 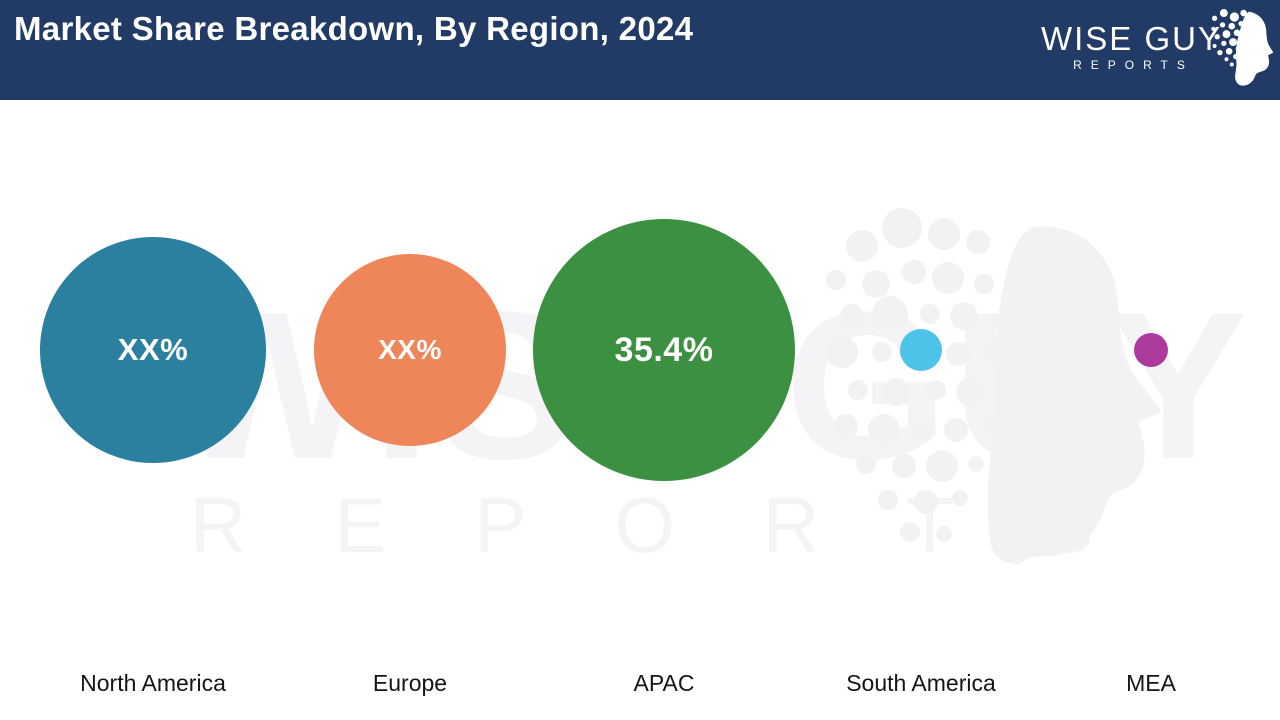 I want to click on logo-text: WISE GUY REPORTS, so click(x=1131, y=47).